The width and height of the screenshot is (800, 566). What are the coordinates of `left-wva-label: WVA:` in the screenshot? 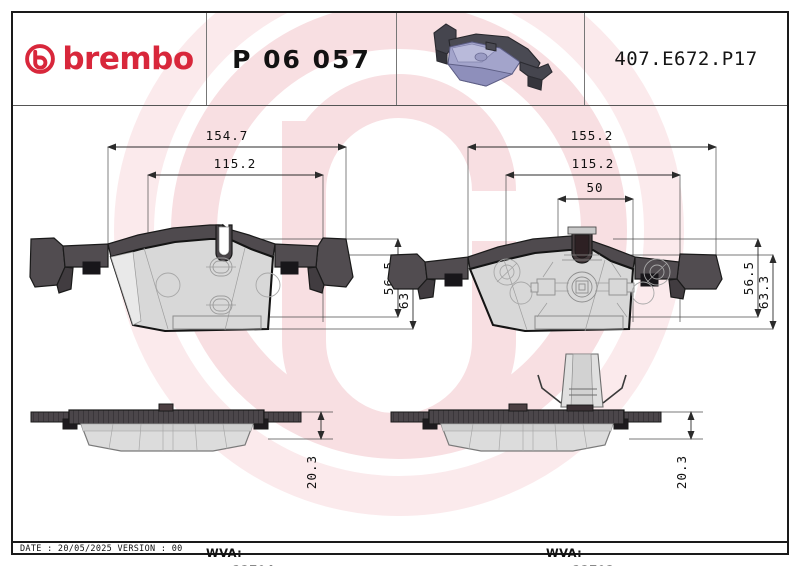 It's located at (224, 553).